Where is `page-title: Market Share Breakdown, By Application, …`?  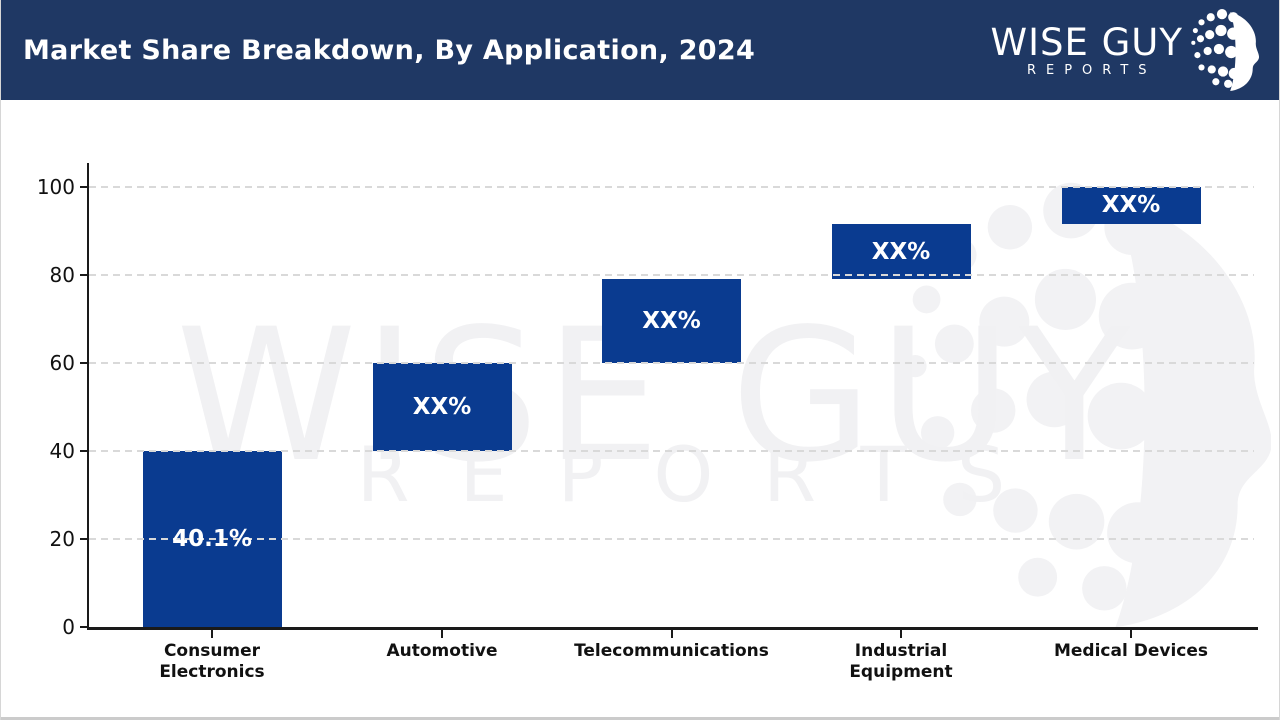 page-title: Market Share Breakdown, By Application, … is located at coordinates (389, 50).